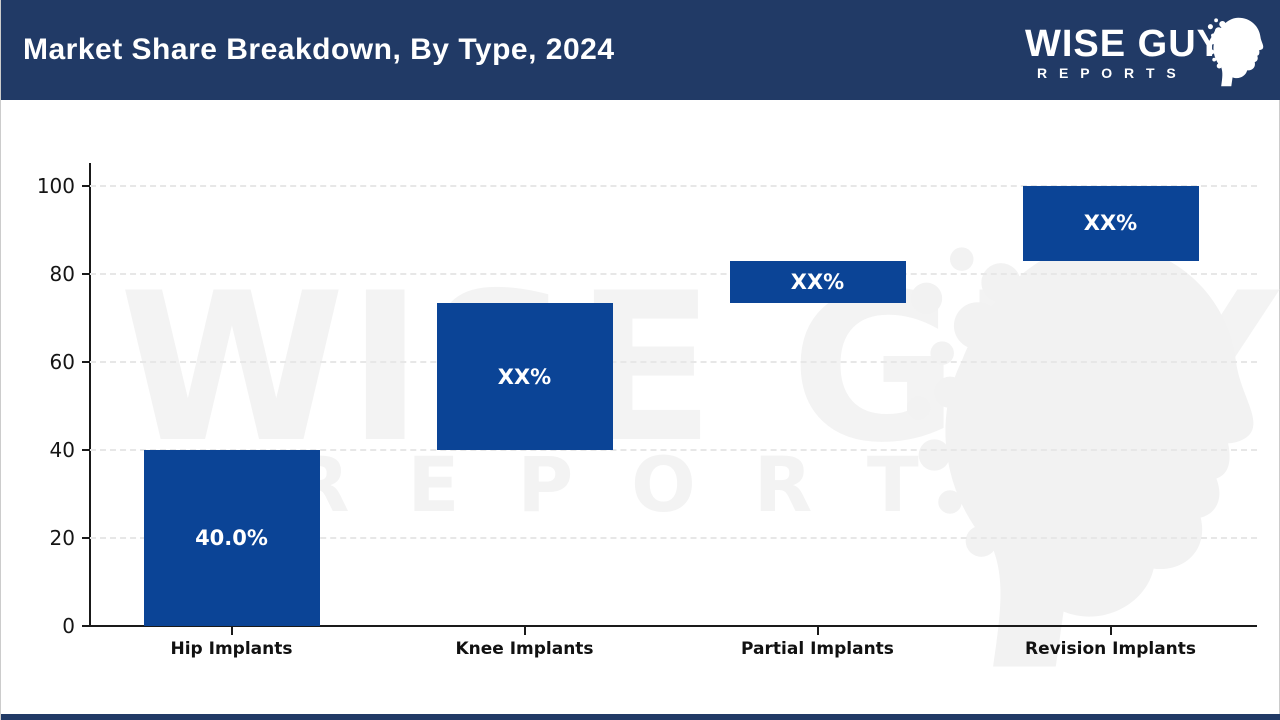 This screenshot has width=1280, height=720. What do you see at coordinates (62, 362) in the screenshot?
I see `y-tick-label-60: 60` at bounding box center [62, 362].